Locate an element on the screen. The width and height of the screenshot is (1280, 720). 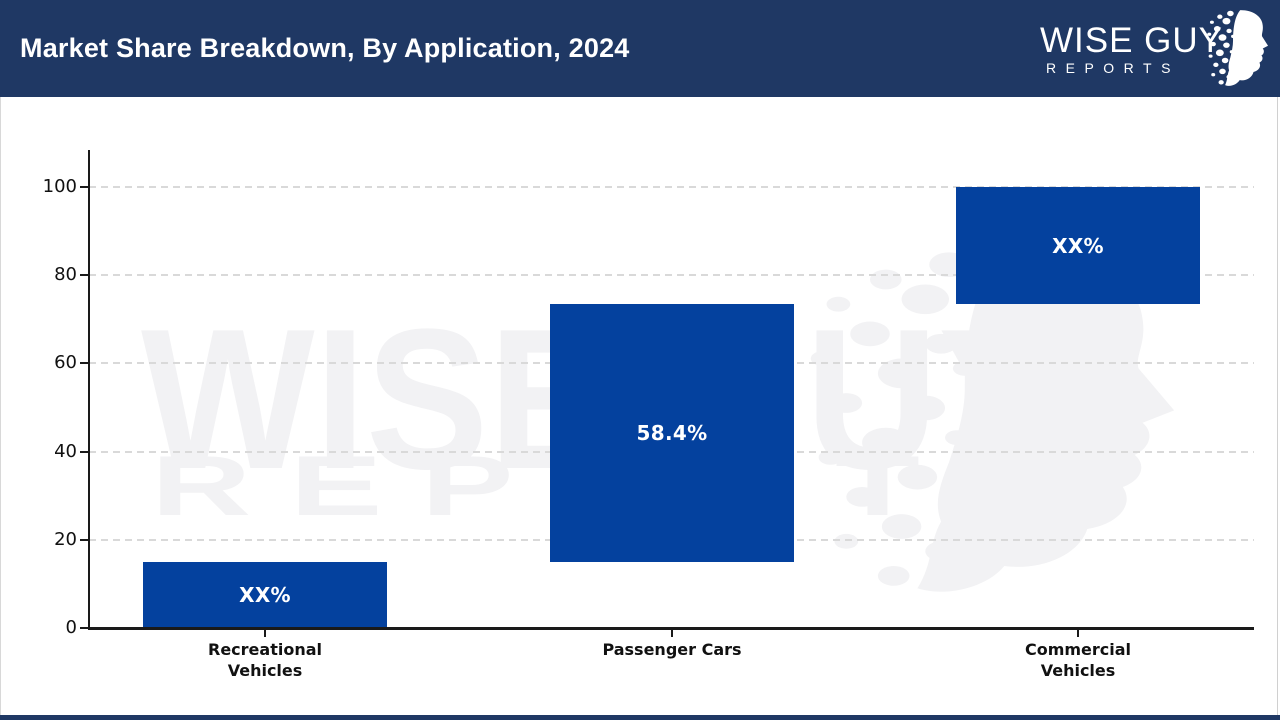
brand-logo: WISE GUY REPORTS is located at coordinates (1155, 49).